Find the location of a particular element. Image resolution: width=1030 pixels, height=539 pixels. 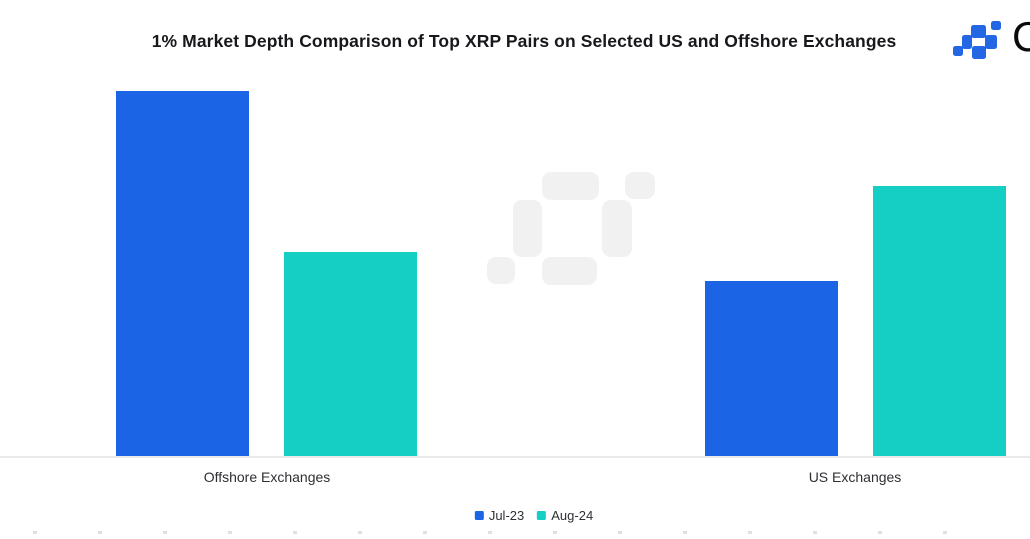

category-label-offshore: Offshore Exchanges is located at coordinates (267, 477).